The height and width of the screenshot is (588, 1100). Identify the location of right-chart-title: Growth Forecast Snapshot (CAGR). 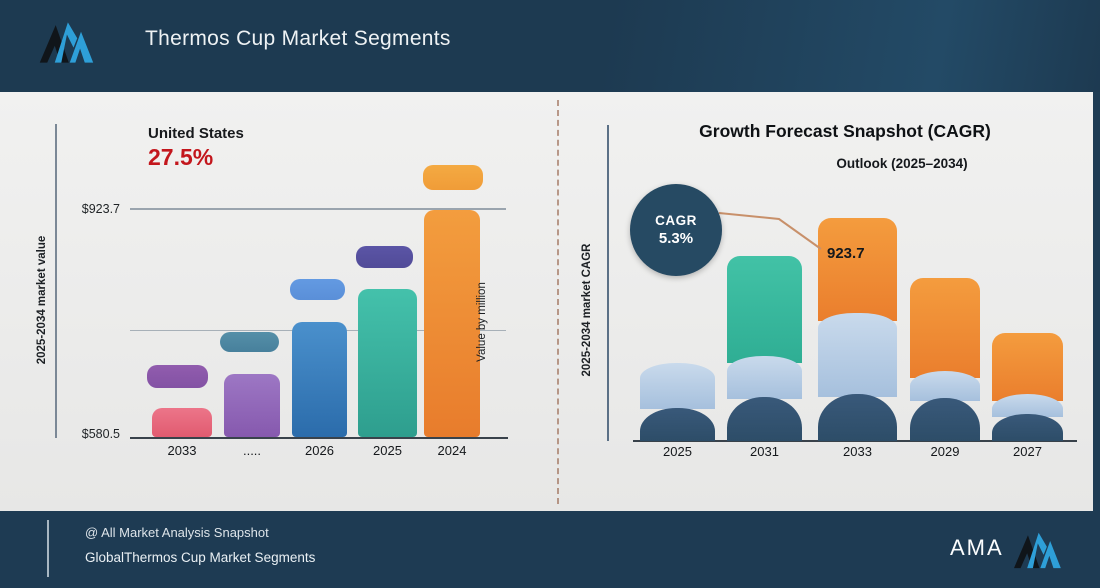
(845, 131).